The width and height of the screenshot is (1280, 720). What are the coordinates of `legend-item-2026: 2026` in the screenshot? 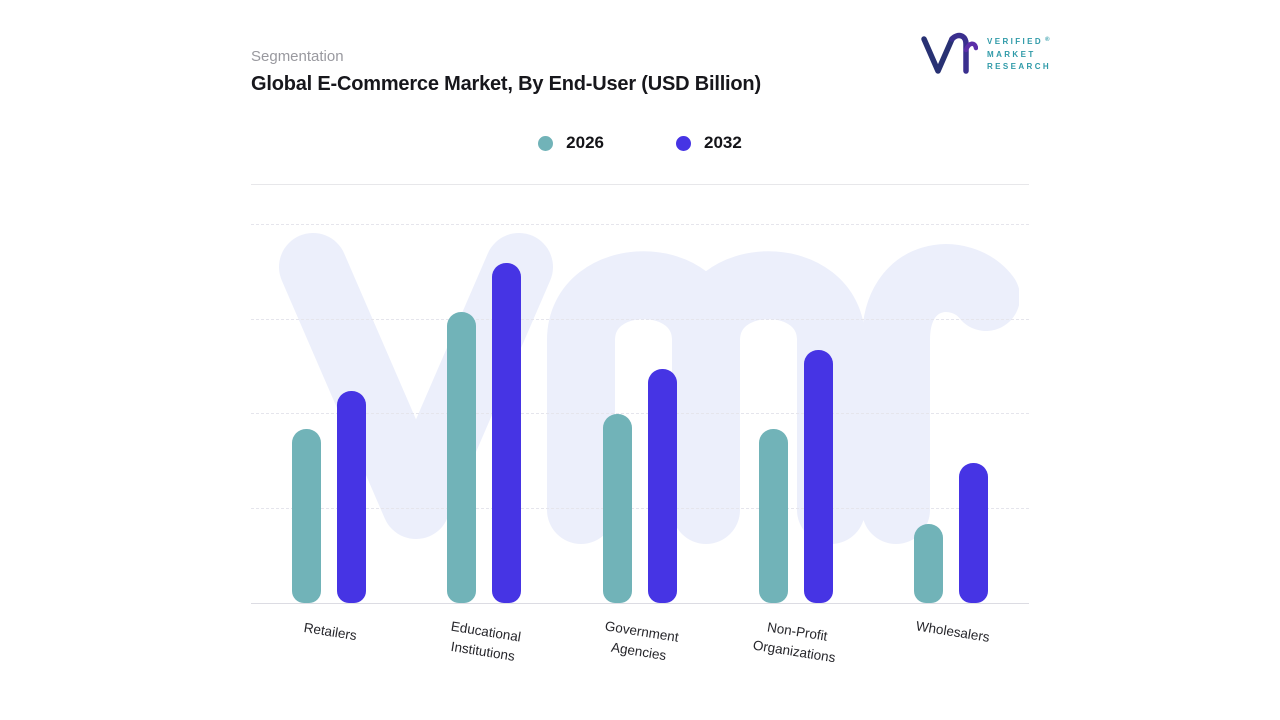 It's located at (571, 143).